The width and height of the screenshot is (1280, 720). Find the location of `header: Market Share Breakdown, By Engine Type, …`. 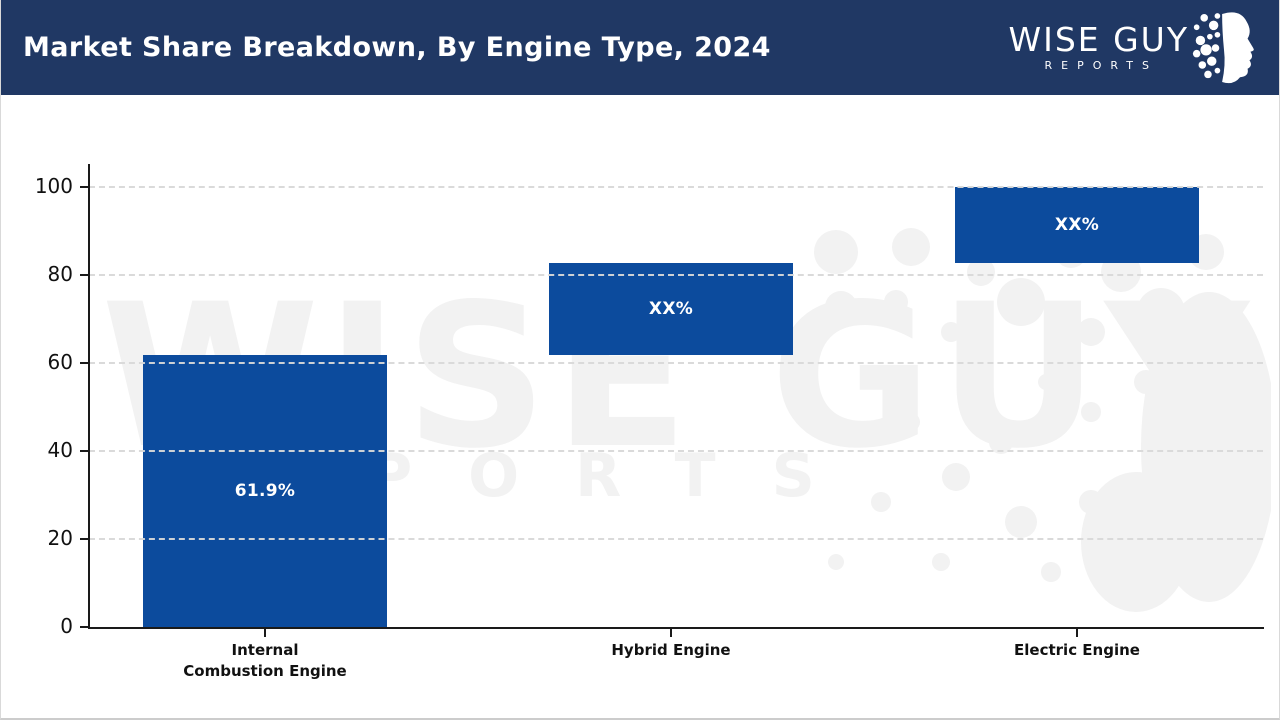

header: Market Share Breakdown, By Engine Type, … is located at coordinates (640, 47).